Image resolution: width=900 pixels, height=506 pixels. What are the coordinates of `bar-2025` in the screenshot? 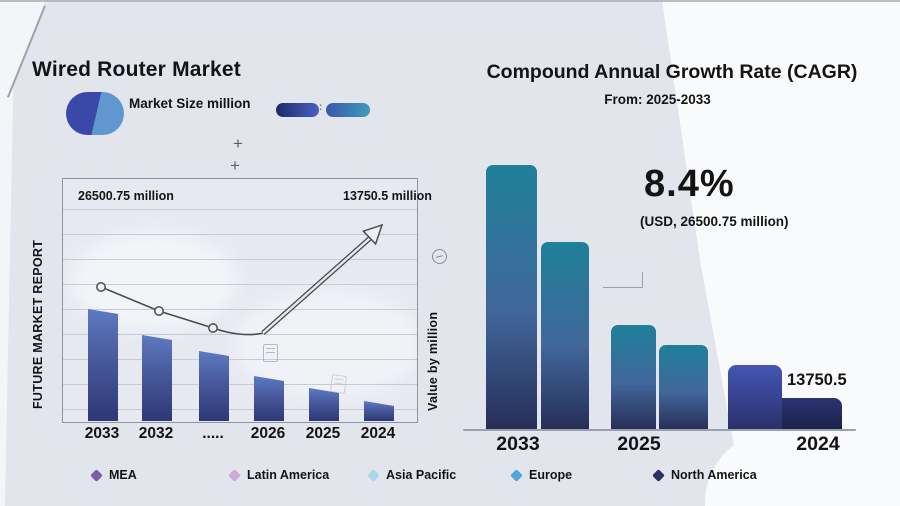 It's located at (324, 404).